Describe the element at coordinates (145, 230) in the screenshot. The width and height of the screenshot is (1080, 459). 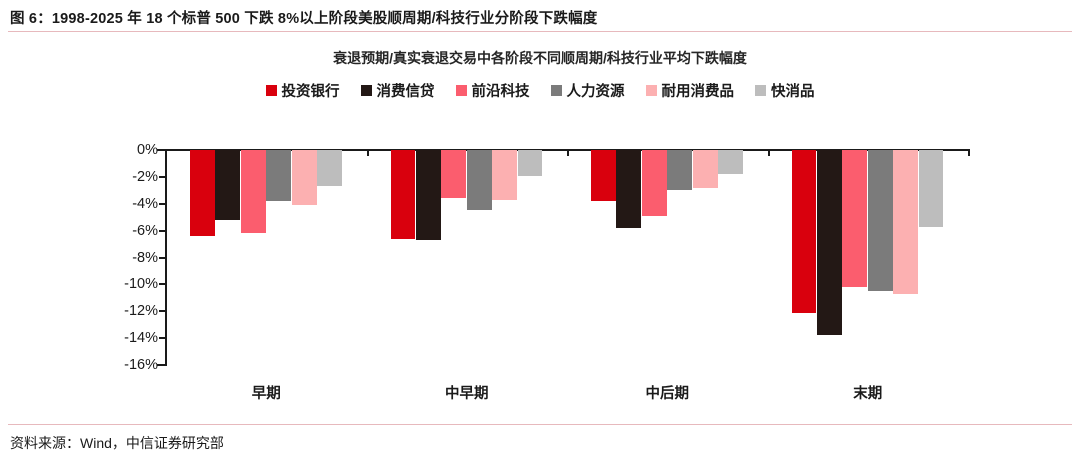
I see `y-axis-tick-label: -6%` at that location.